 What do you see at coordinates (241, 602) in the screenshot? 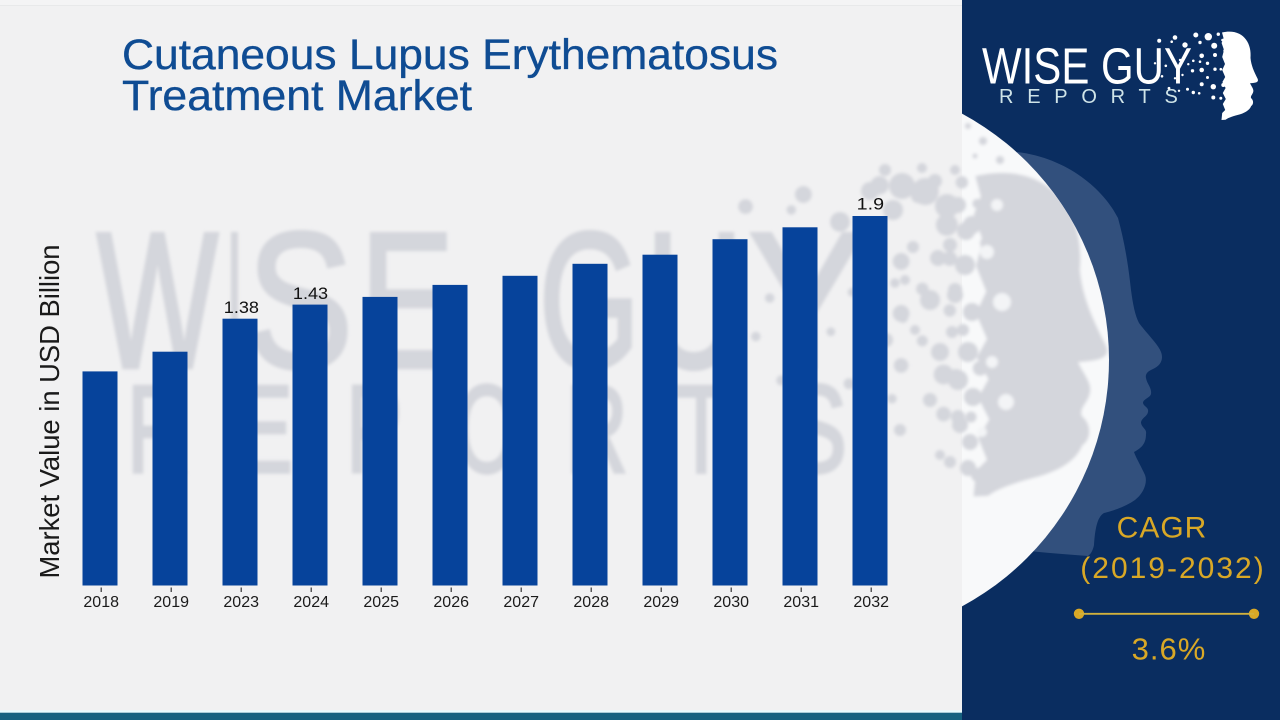
I see `svg-text: 2023` at bounding box center [241, 602].